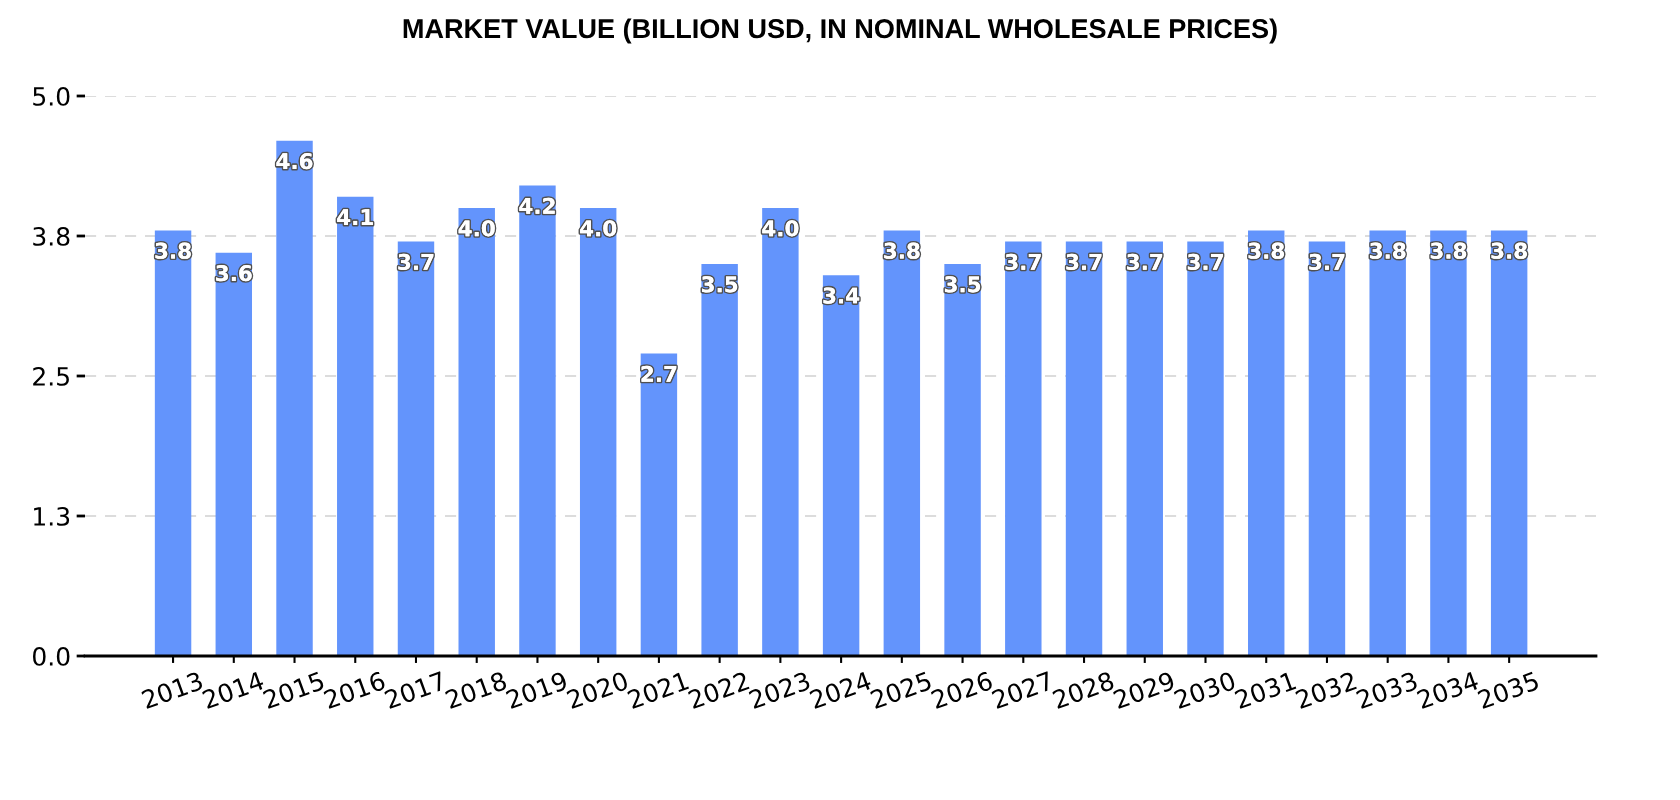 This screenshot has width=1680, height=800. I want to click on y-tick-label: 1.3, so click(52, 516).